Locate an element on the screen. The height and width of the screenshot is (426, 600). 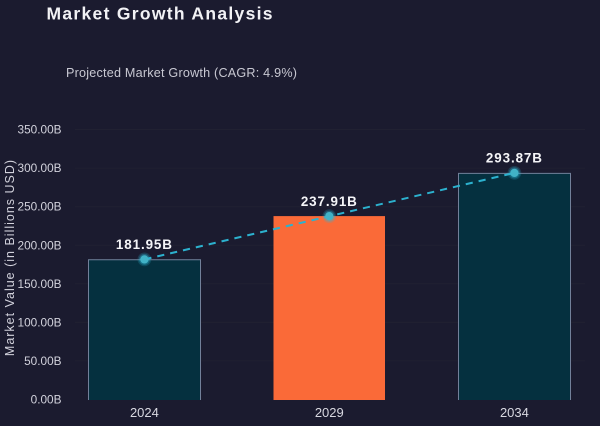
svg-text: Market Value (in Billions USD) is located at coordinates (10, 257).